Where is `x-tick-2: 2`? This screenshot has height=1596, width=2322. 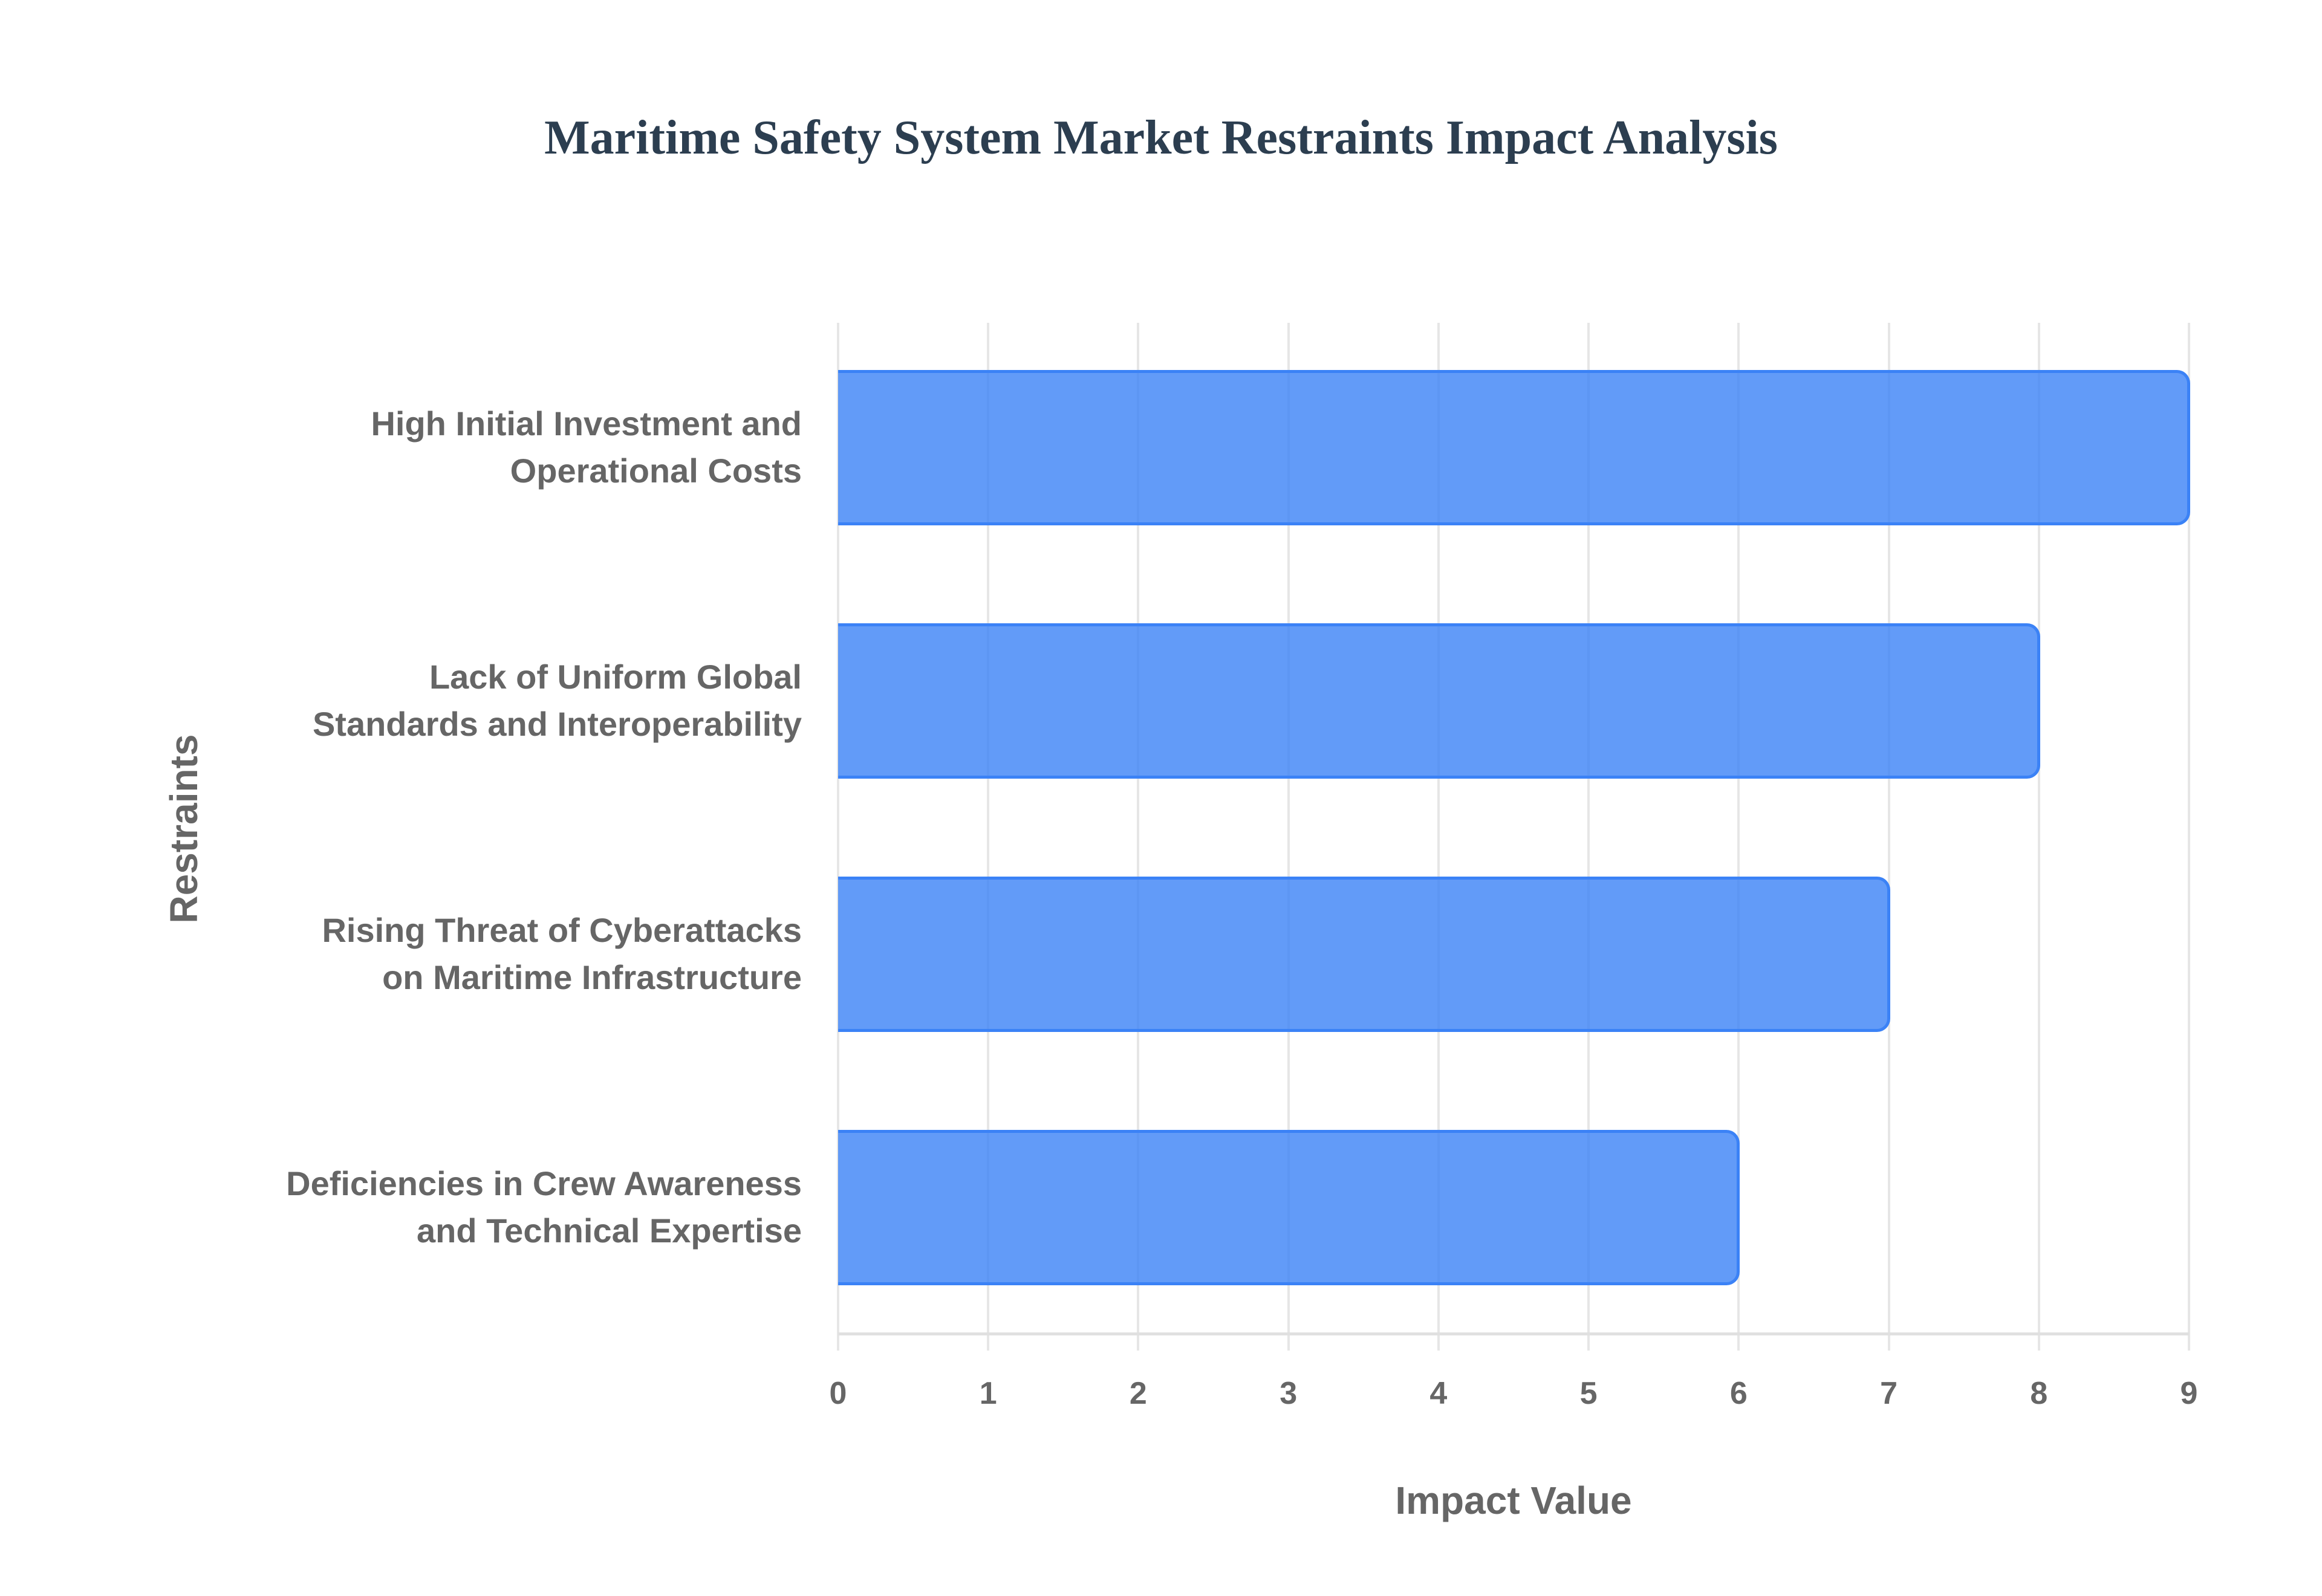
x-tick-2: 2 is located at coordinates (1138, 1393).